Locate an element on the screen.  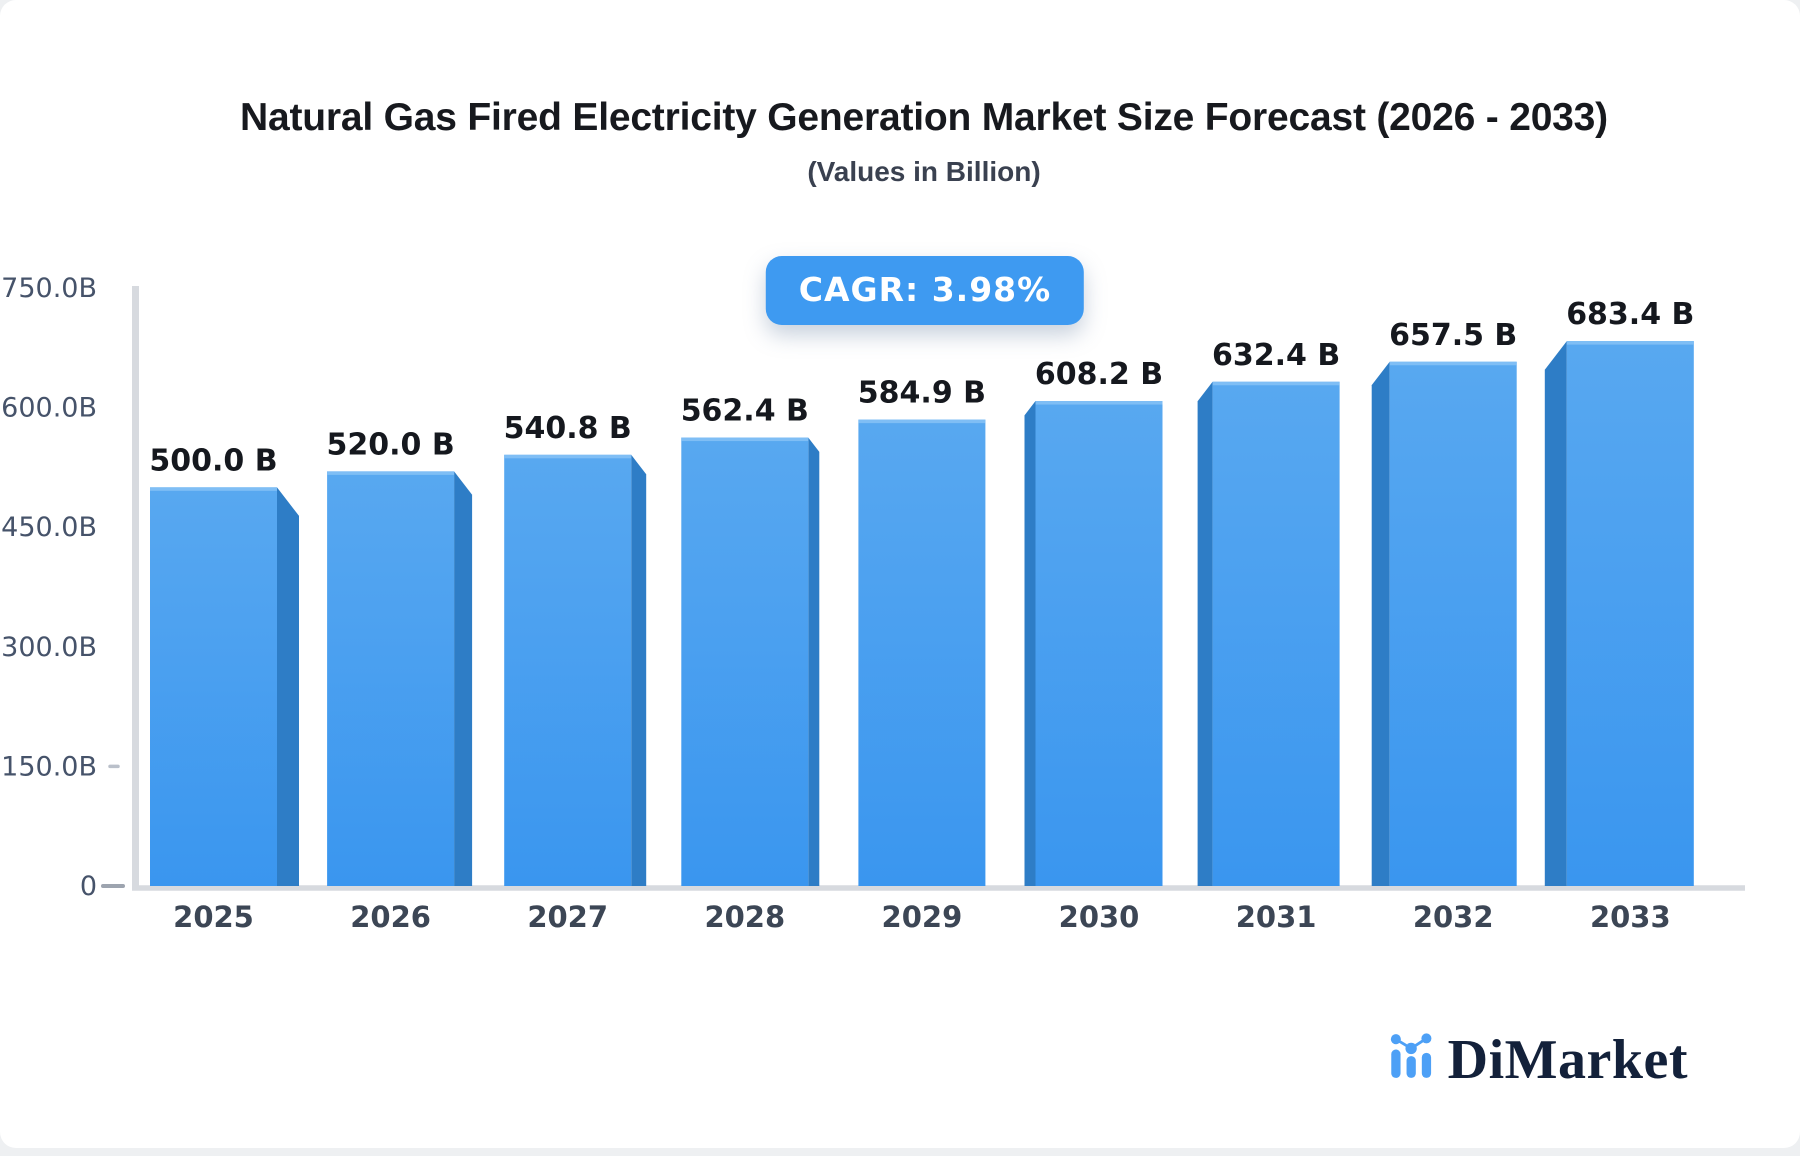
bar-value-label: 683.4 B is located at coordinates (1630, 314).